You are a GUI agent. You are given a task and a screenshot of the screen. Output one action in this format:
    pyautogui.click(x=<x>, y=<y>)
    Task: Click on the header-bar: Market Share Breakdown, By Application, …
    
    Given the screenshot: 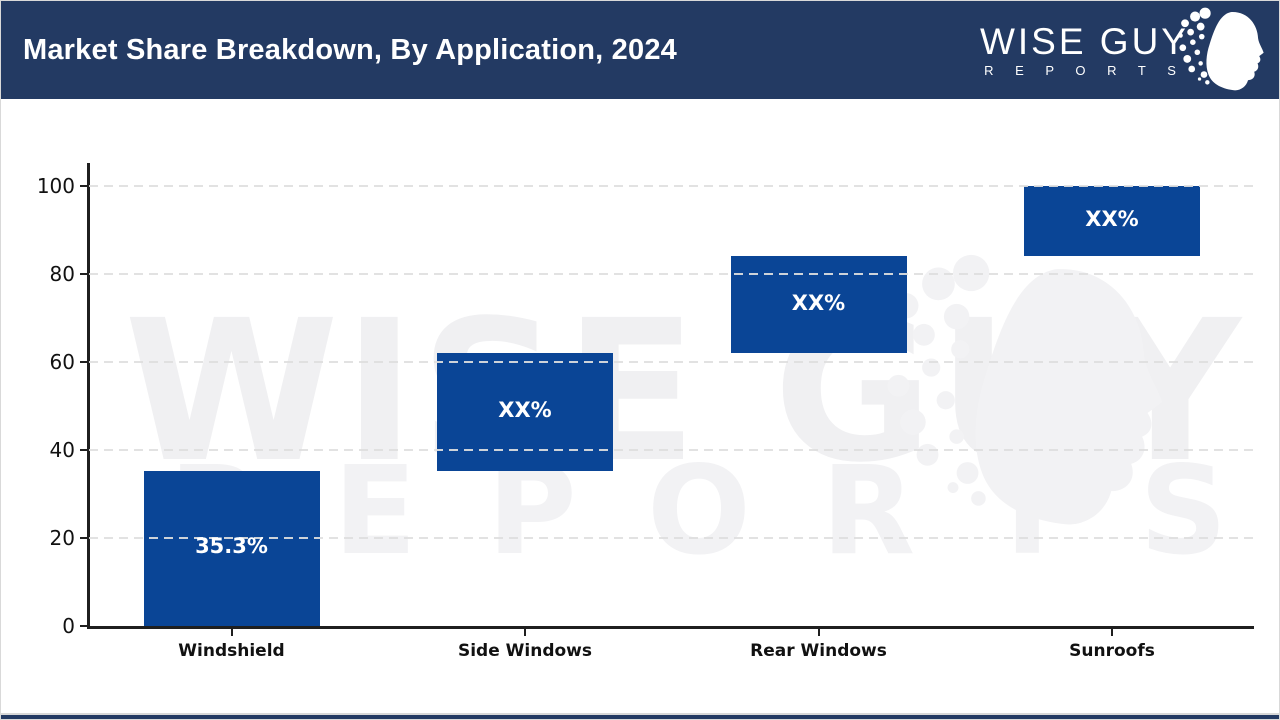 What is the action you would take?
    pyautogui.click(x=640, y=50)
    